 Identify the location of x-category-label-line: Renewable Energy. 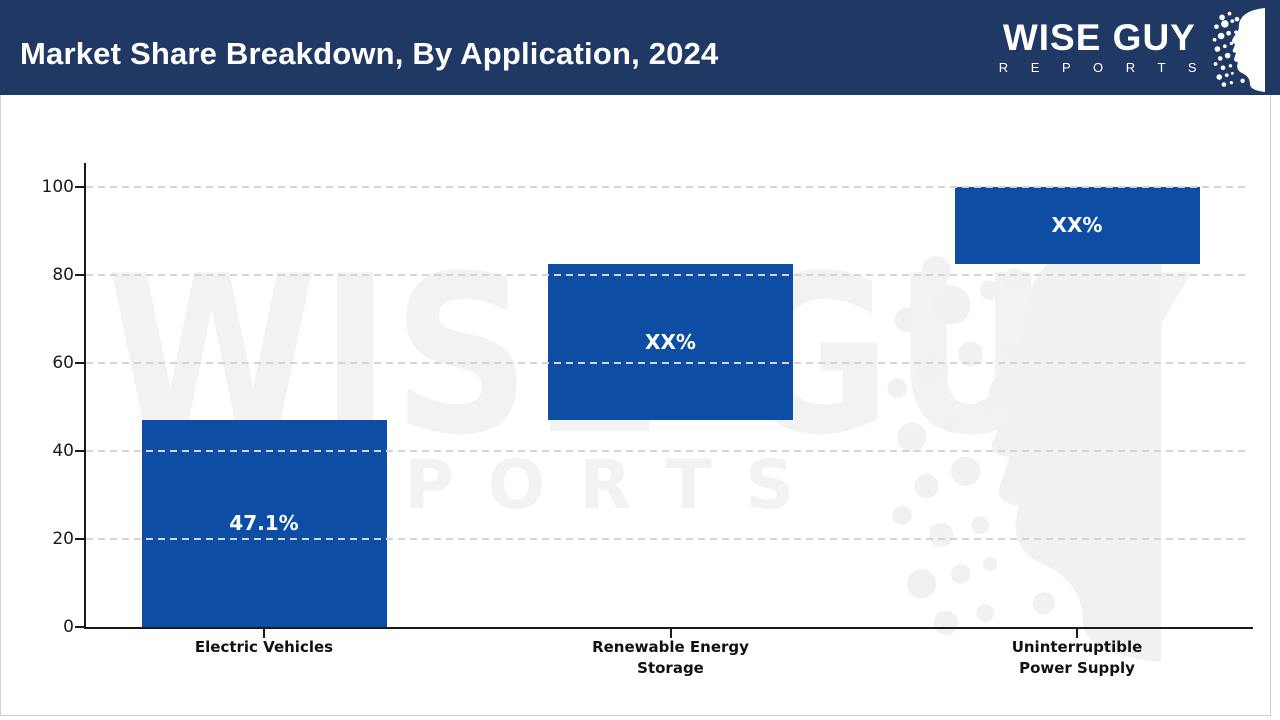
(670, 647).